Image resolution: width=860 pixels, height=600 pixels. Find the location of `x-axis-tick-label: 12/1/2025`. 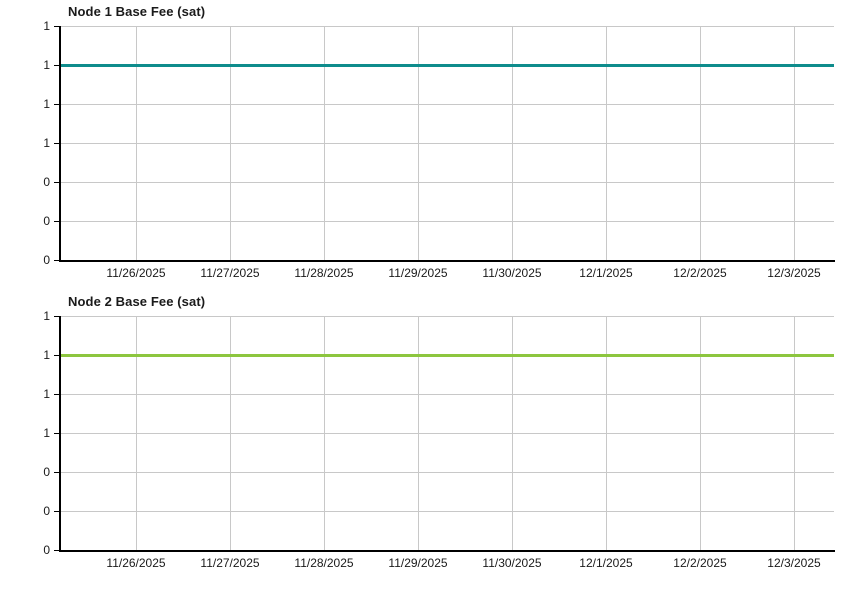

x-axis-tick-label: 12/1/2025 is located at coordinates (606, 273).